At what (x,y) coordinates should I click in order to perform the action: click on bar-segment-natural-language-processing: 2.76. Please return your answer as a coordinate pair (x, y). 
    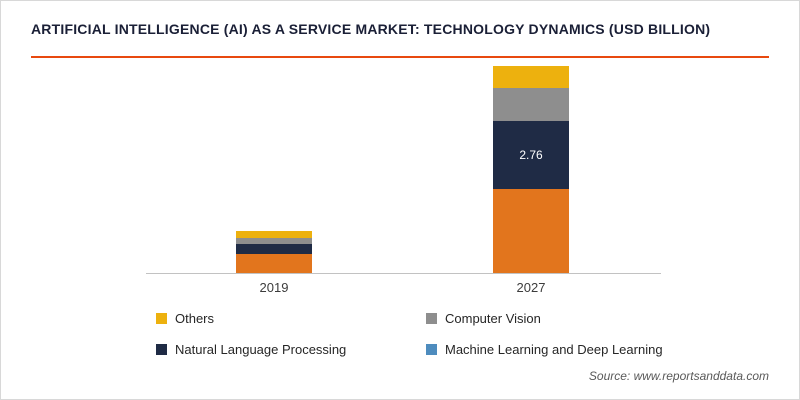
    Looking at the image, I should click on (531, 155).